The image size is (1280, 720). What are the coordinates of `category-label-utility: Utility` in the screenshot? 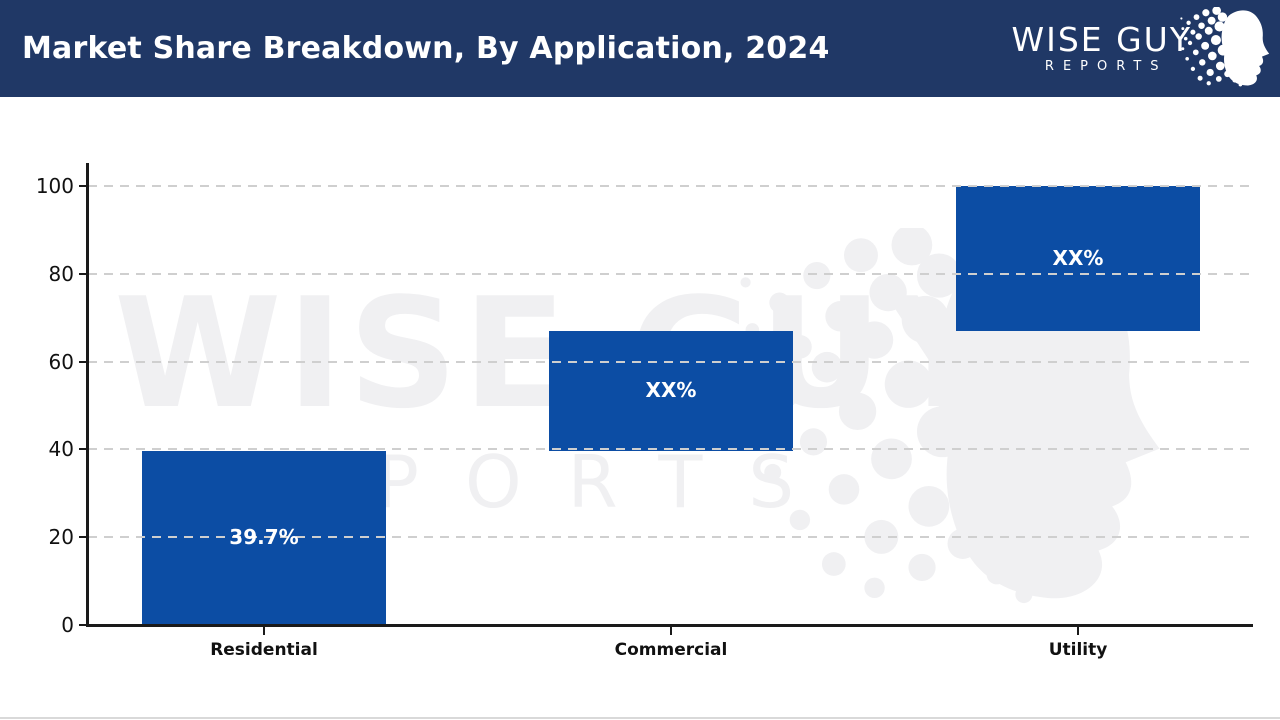 It's located at (1078, 650).